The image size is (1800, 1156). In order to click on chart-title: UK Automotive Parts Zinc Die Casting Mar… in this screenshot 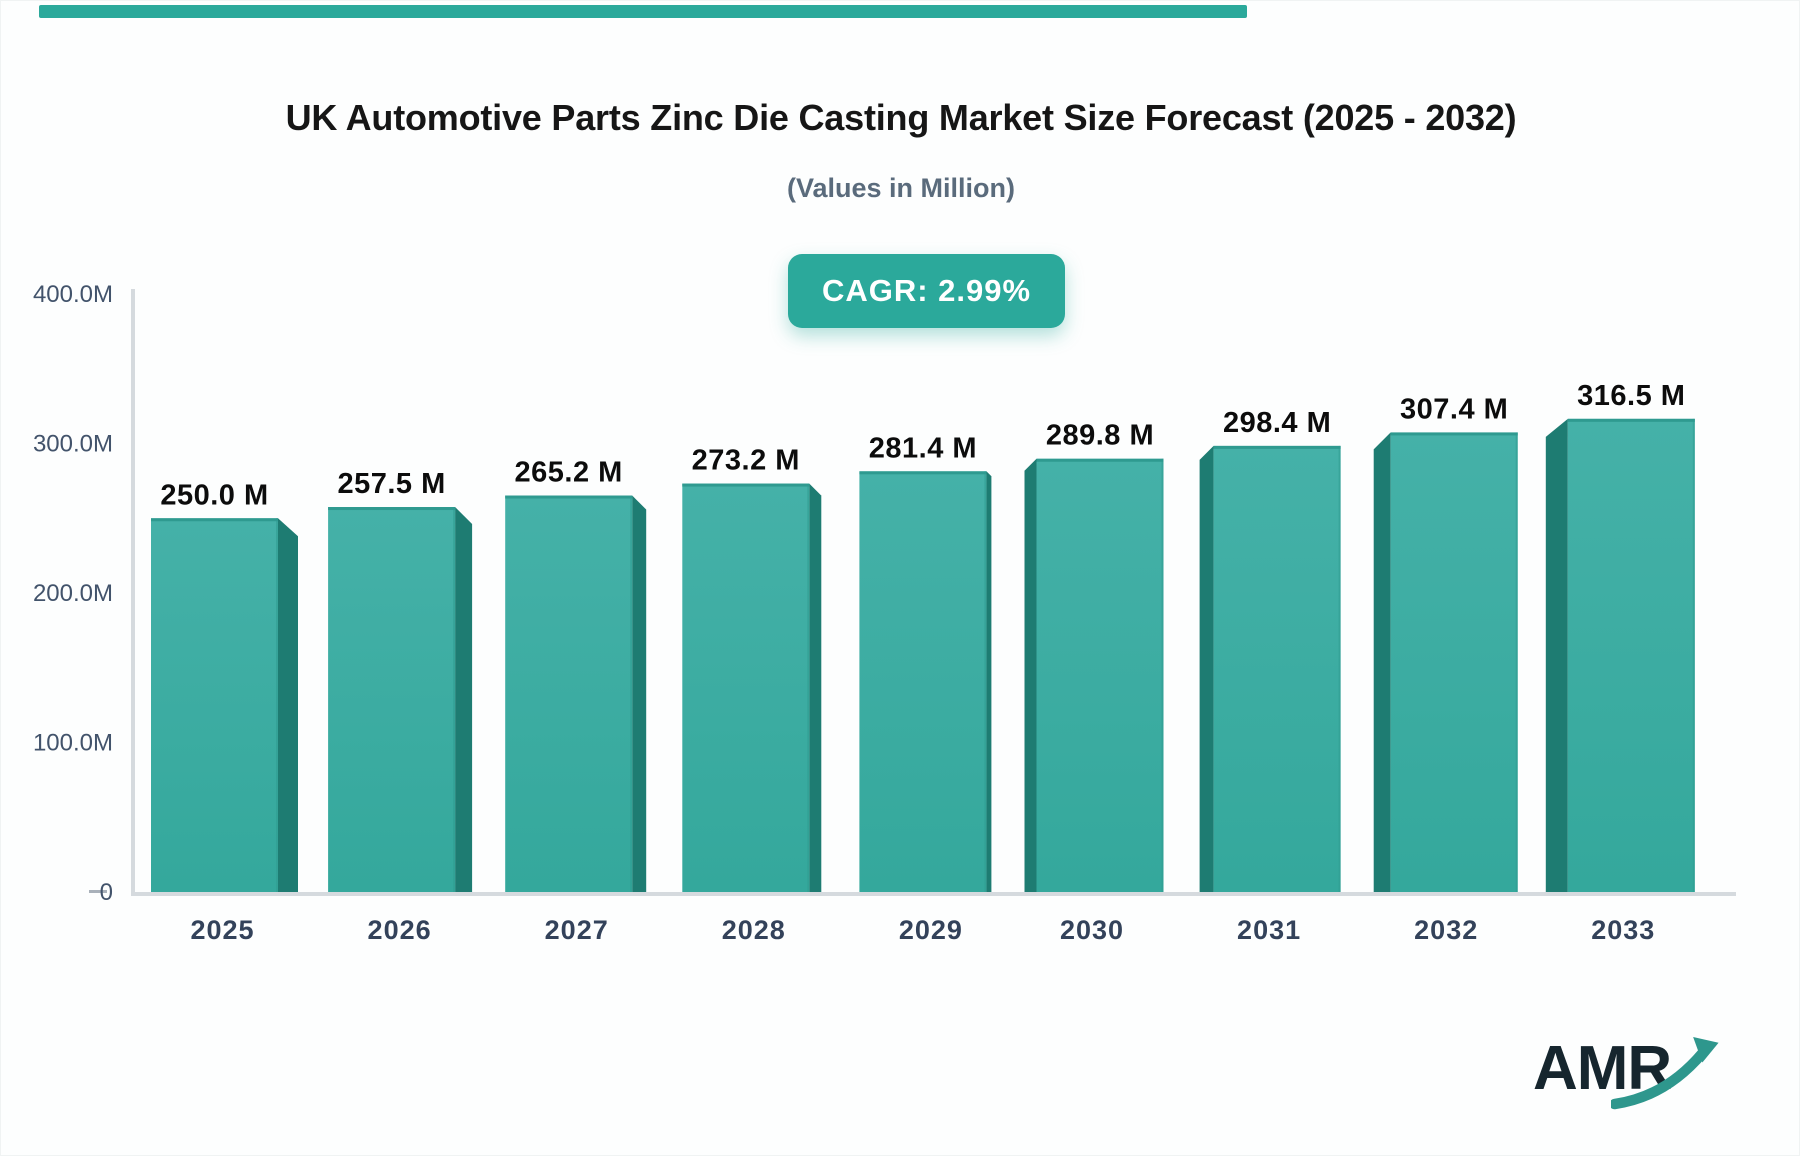, I will do `click(901, 117)`.